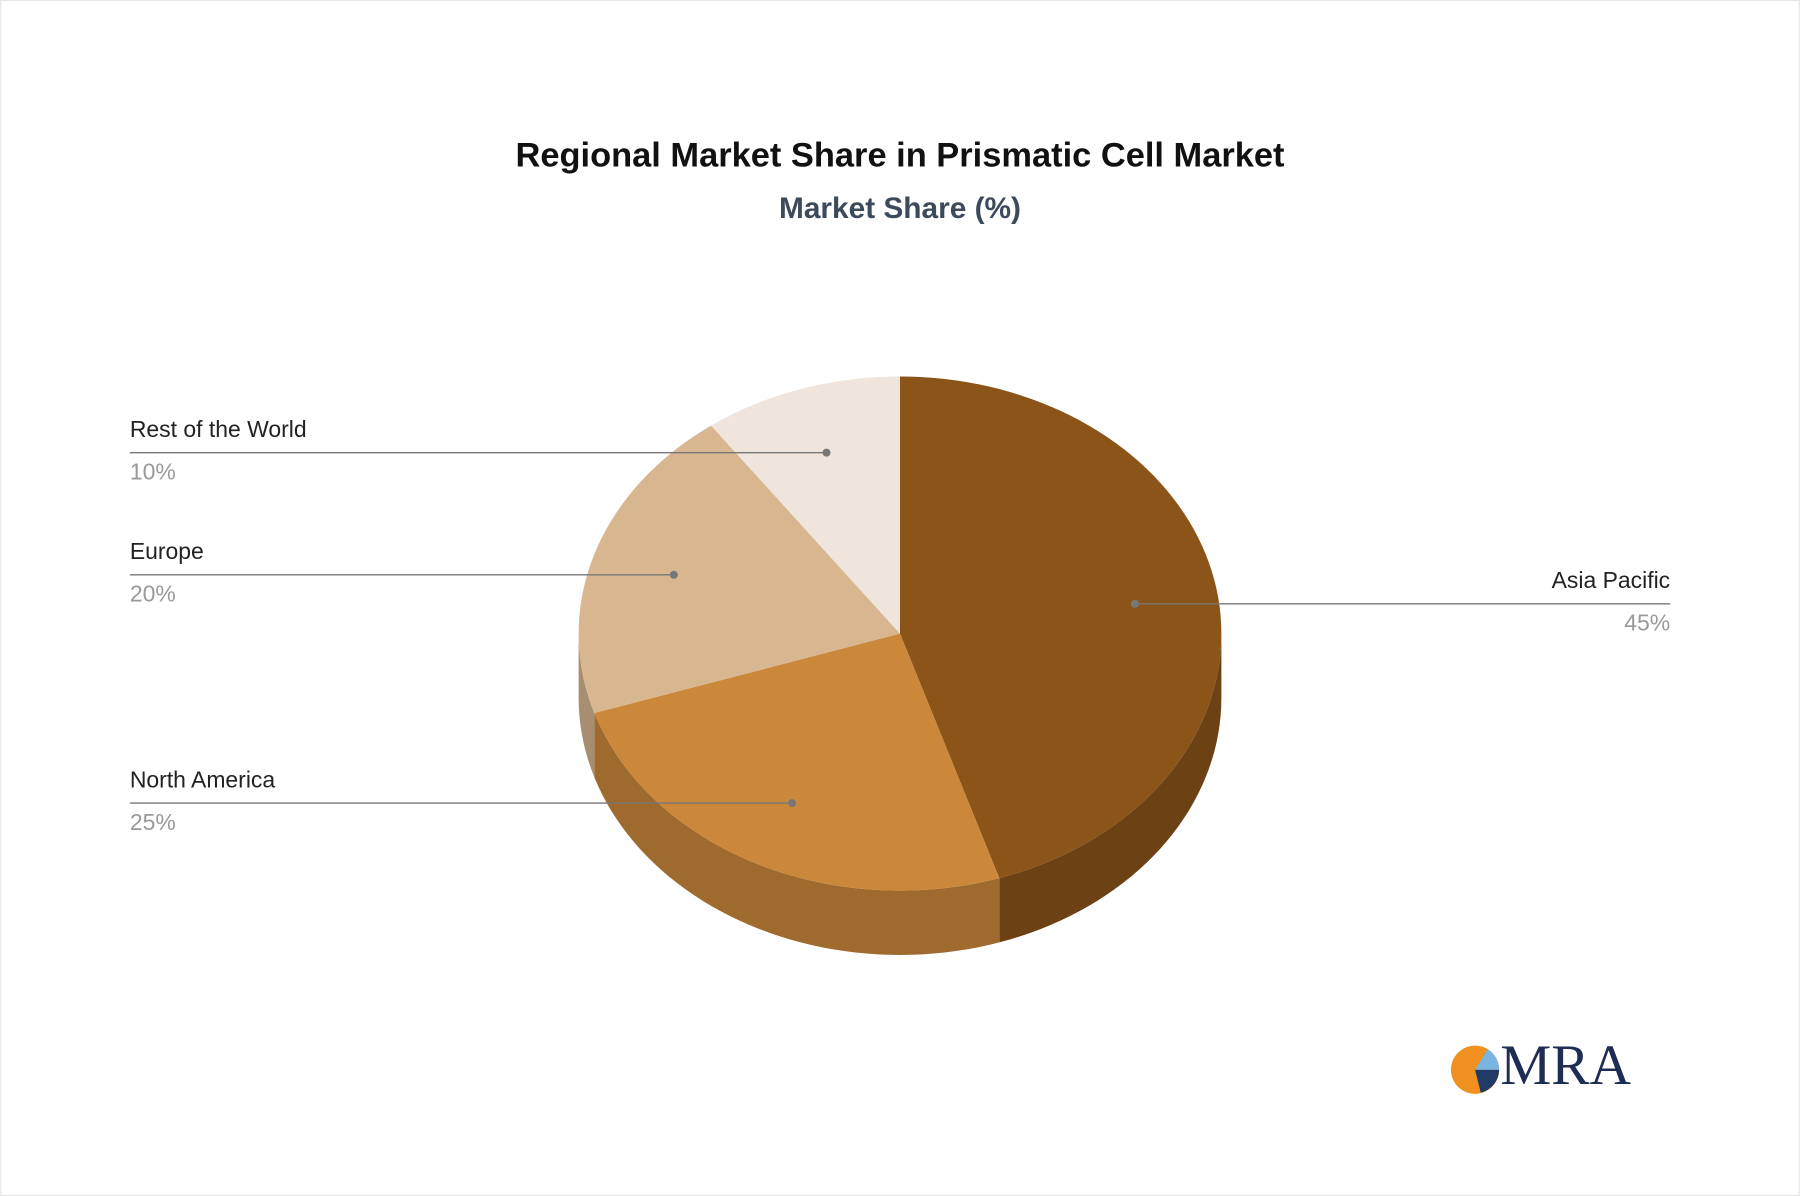 This screenshot has width=1800, height=1196. What do you see at coordinates (1565, 1065) in the screenshot?
I see `logo-text: MRA` at bounding box center [1565, 1065].